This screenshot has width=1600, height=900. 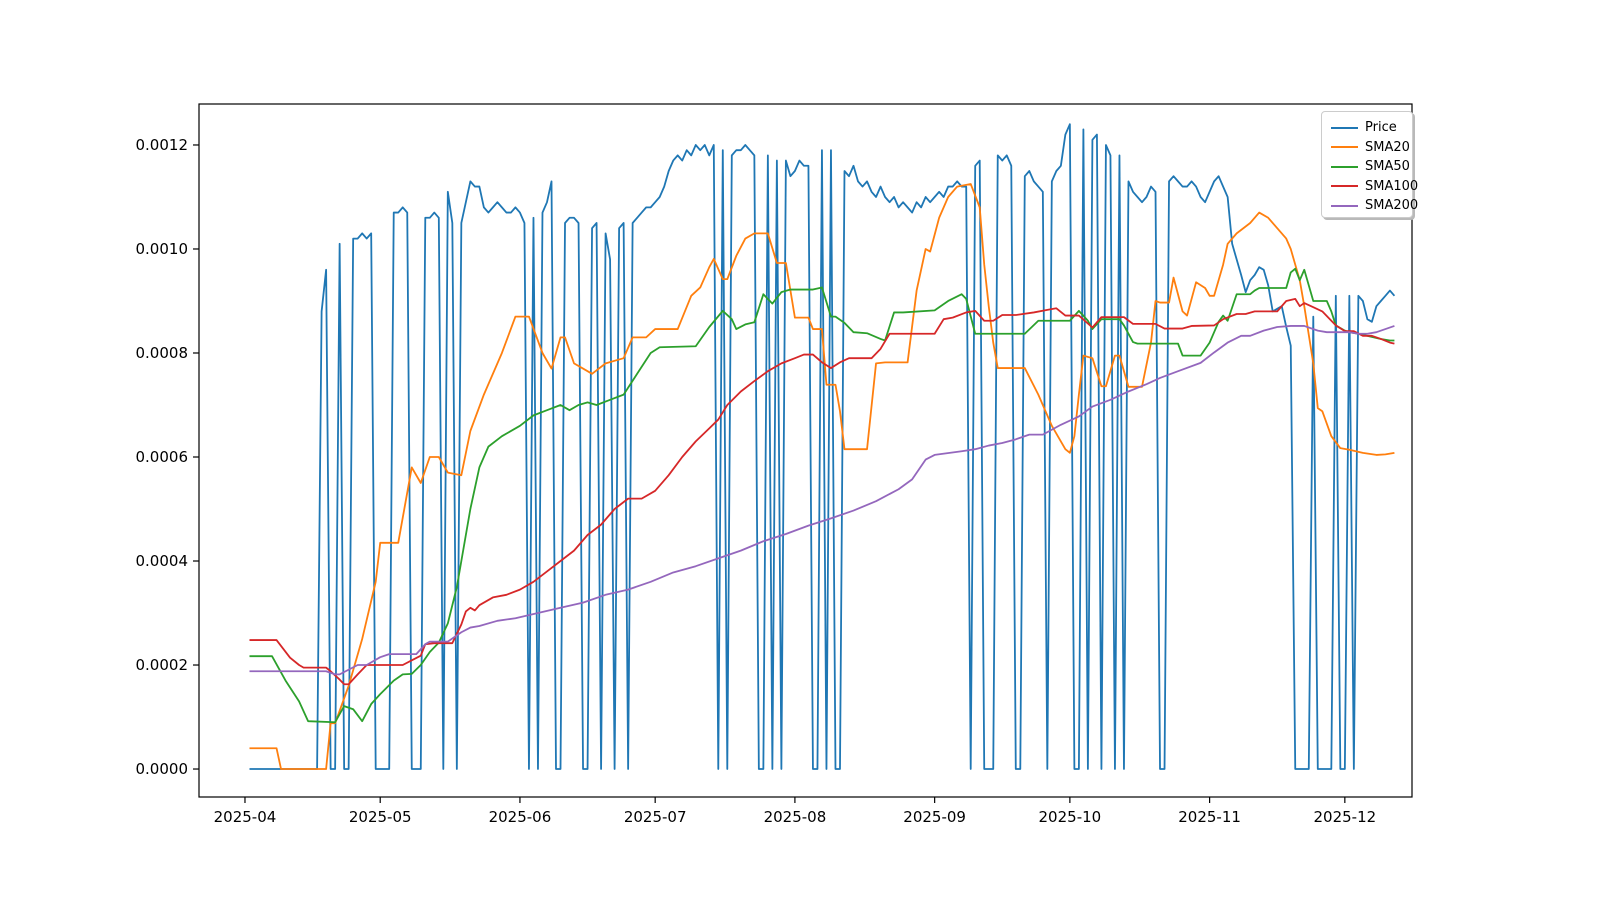 What do you see at coordinates (245, 817) in the screenshot?
I see `x-tick-label: 2025-04` at bounding box center [245, 817].